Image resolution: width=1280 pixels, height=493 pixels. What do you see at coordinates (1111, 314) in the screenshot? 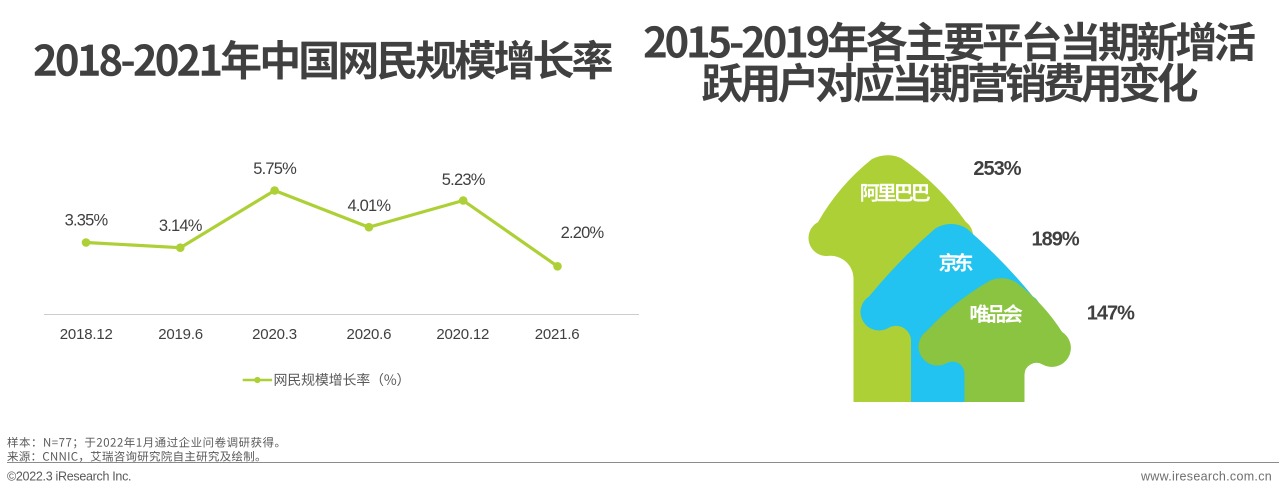
I see `svg-text: 147%` at bounding box center [1111, 314].